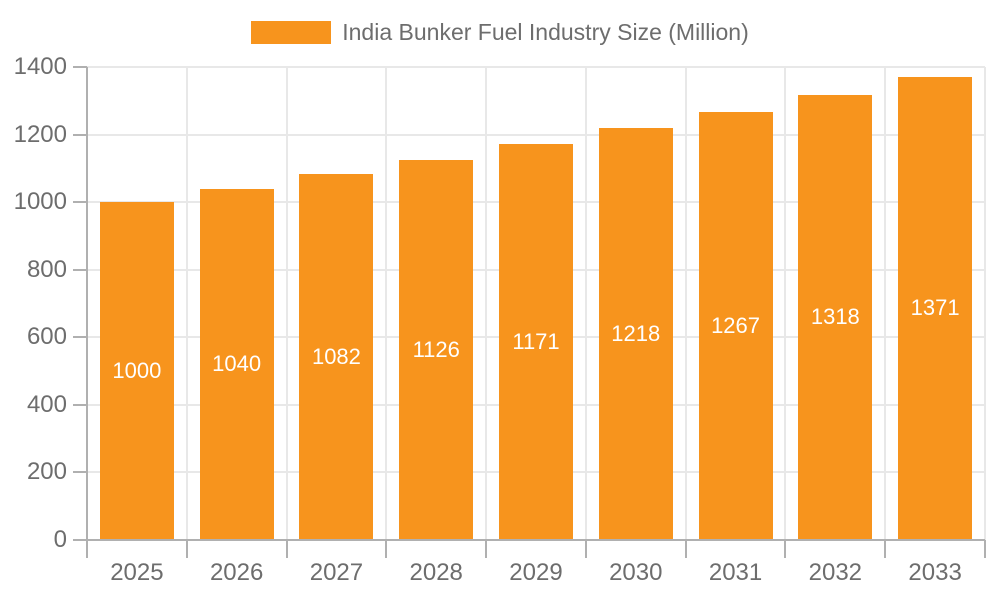 This screenshot has height=600, width=1000. I want to click on bar-value-label: 1318, so click(835, 317).